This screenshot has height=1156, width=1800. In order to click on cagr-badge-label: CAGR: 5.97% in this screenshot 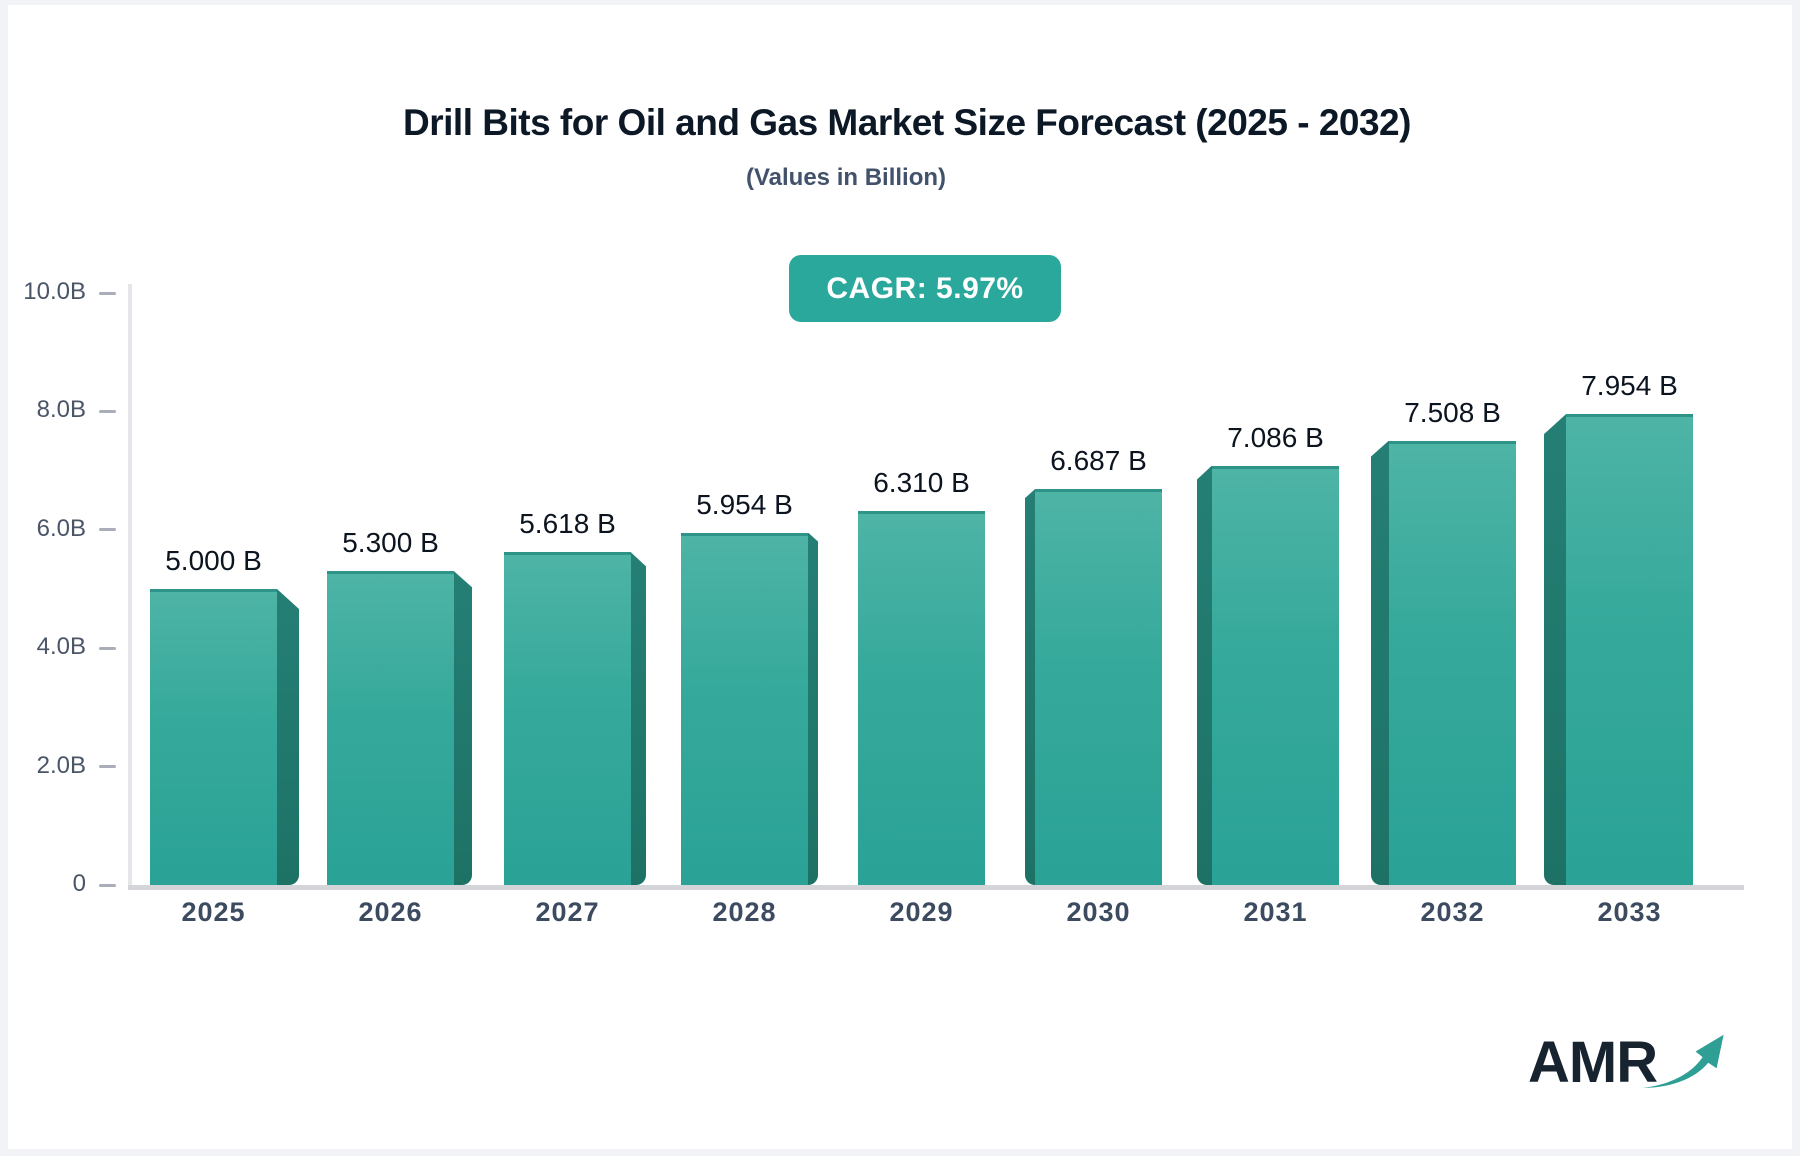, I will do `click(925, 288)`.